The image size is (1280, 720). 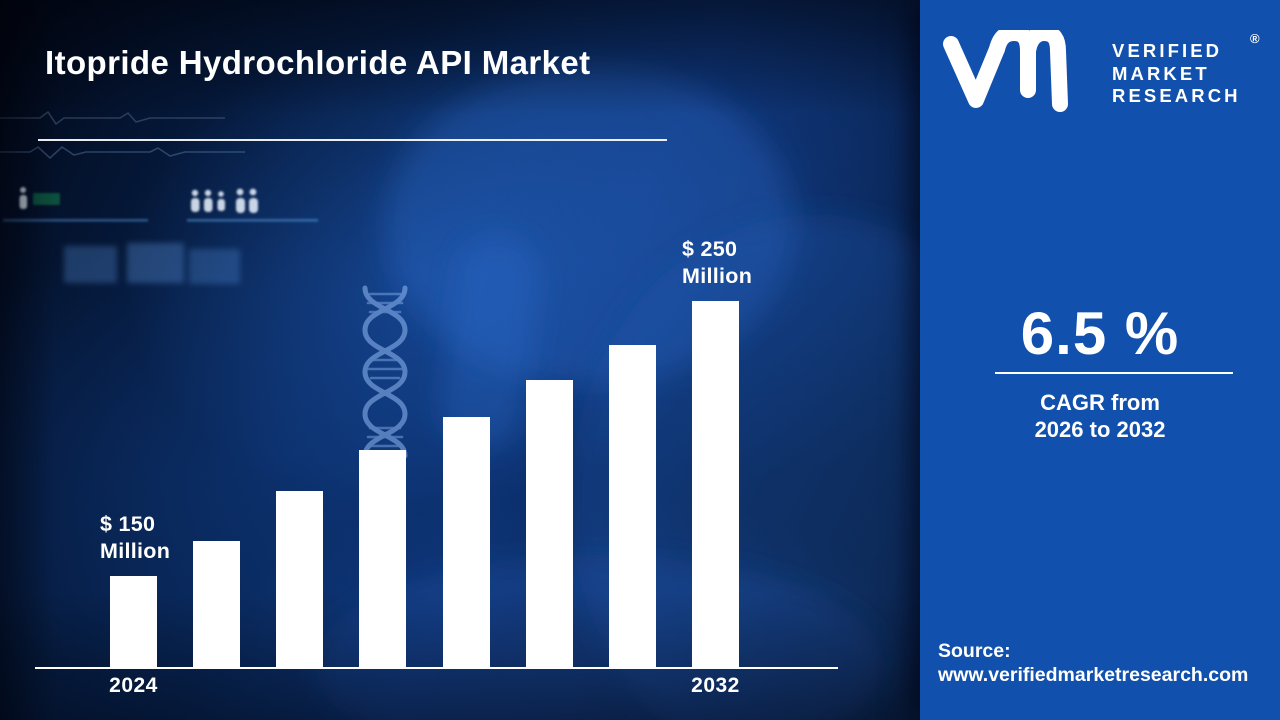 What do you see at coordinates (974, 651) in the screenshot?
I see `source-label: Source:` at bounding box center [974, 651].